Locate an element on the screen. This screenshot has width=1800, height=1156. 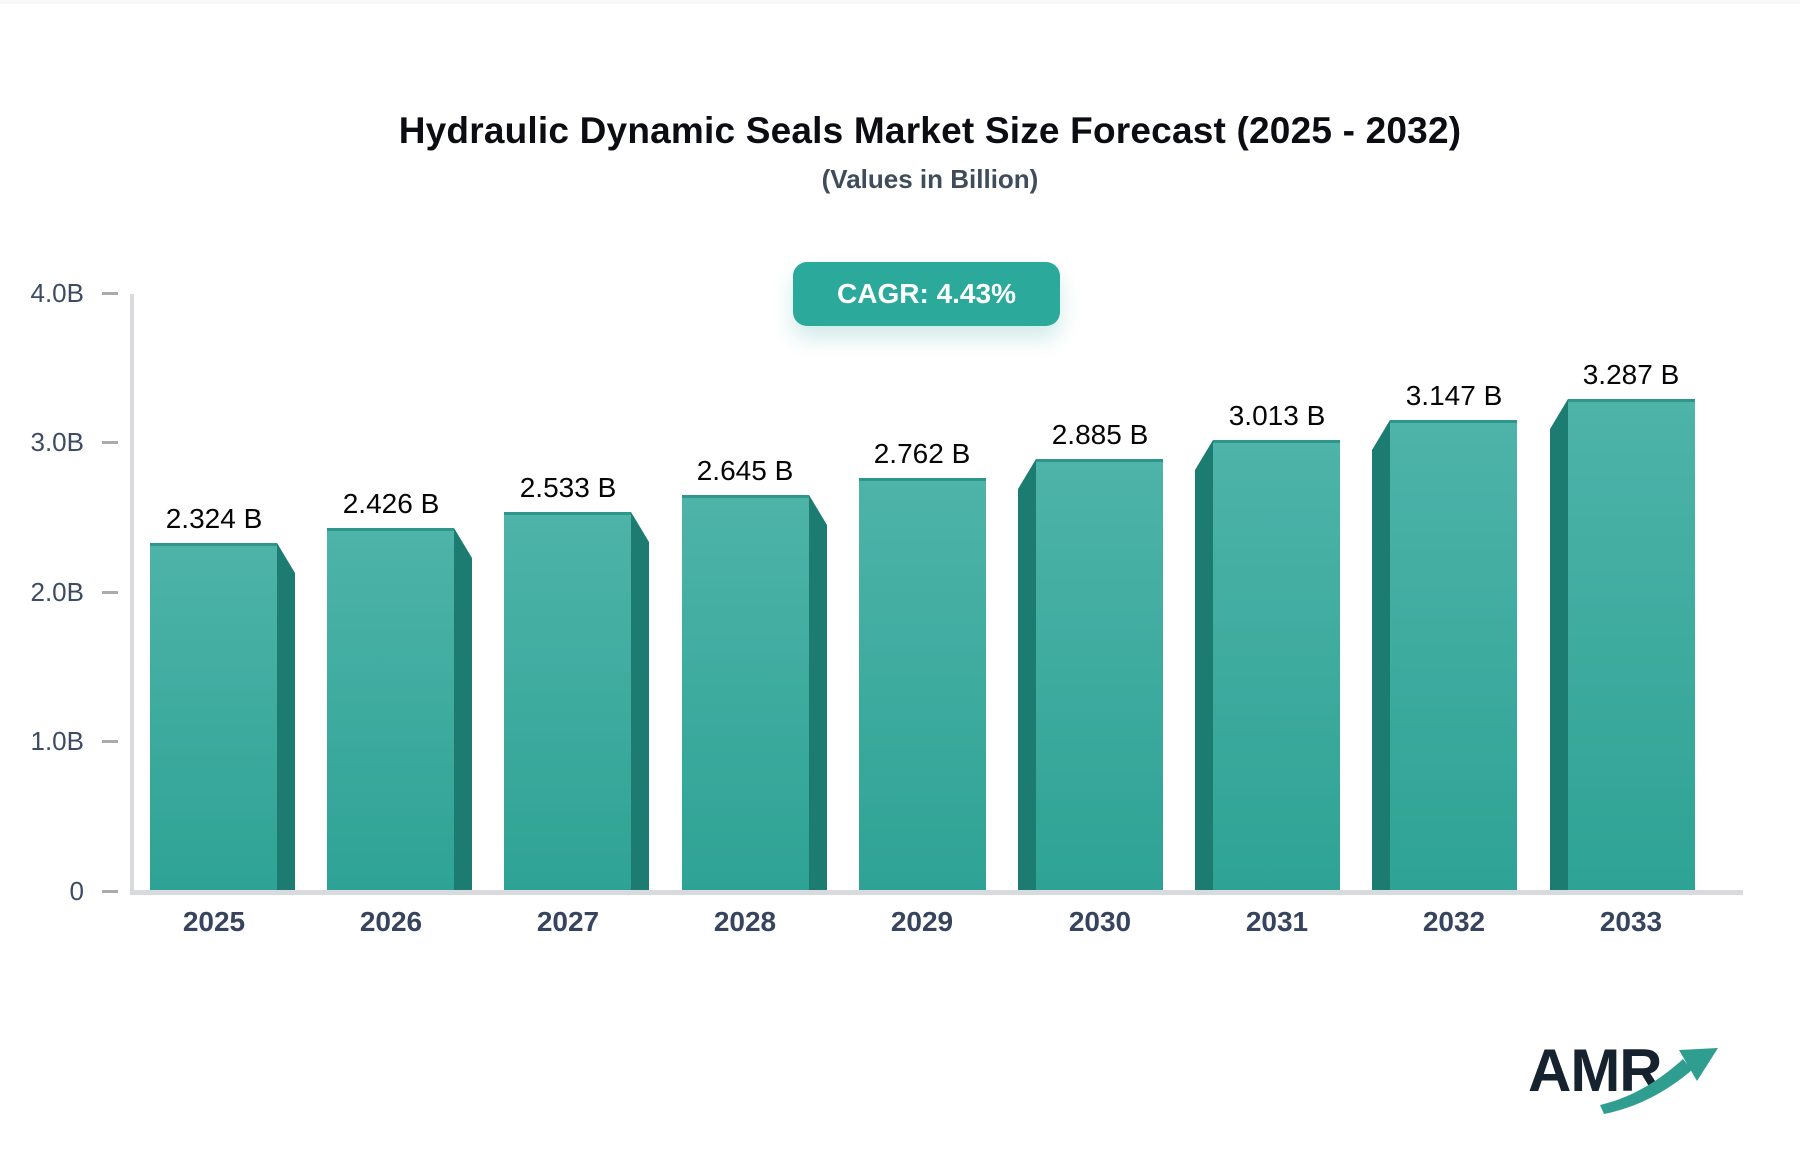
y-tick-label-0: 0 is located at coordinates (76, 891).